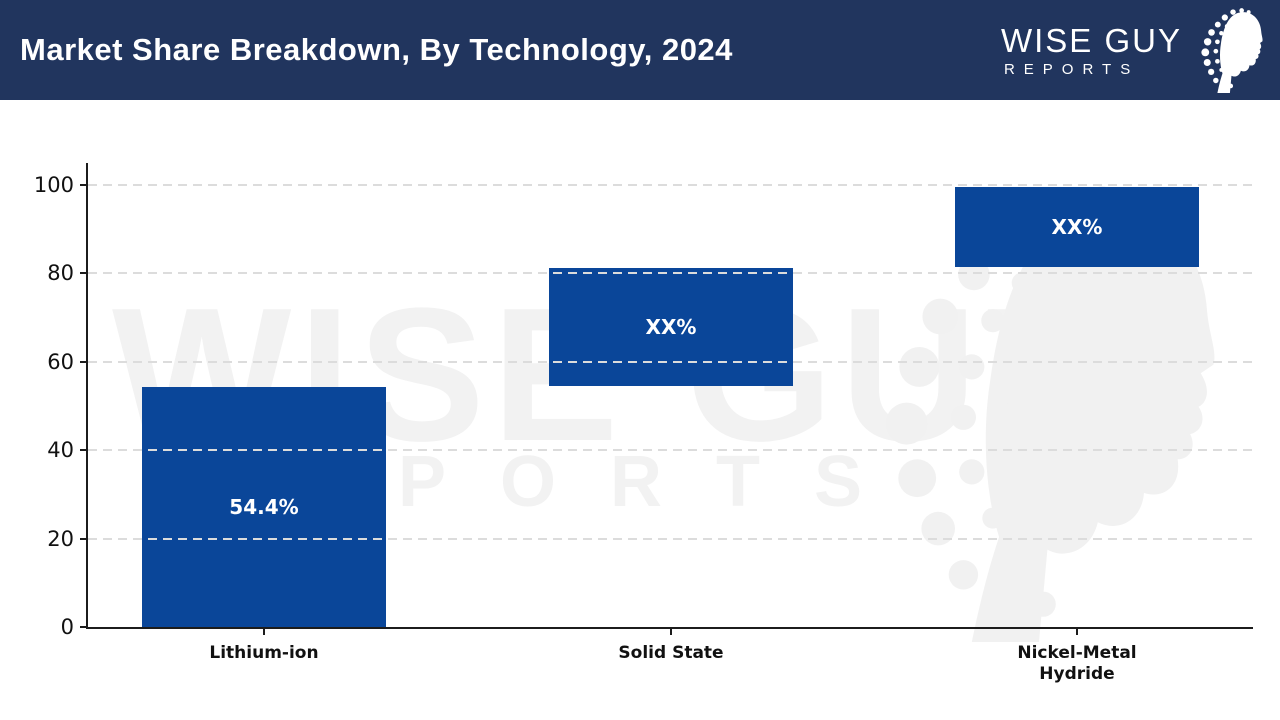  I want to click on bar-value-label: 54.4%, so click(264, 506).